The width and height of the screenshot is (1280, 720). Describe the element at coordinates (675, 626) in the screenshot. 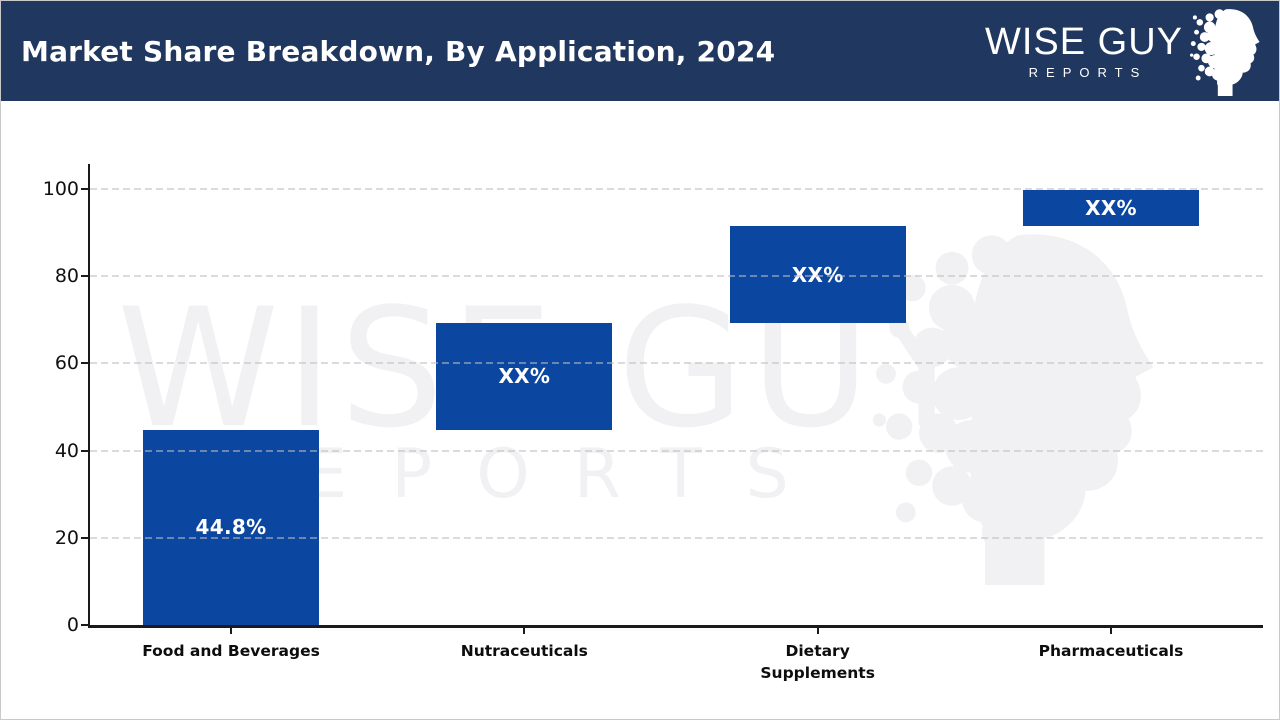

I see `x-axis-line` at that location.